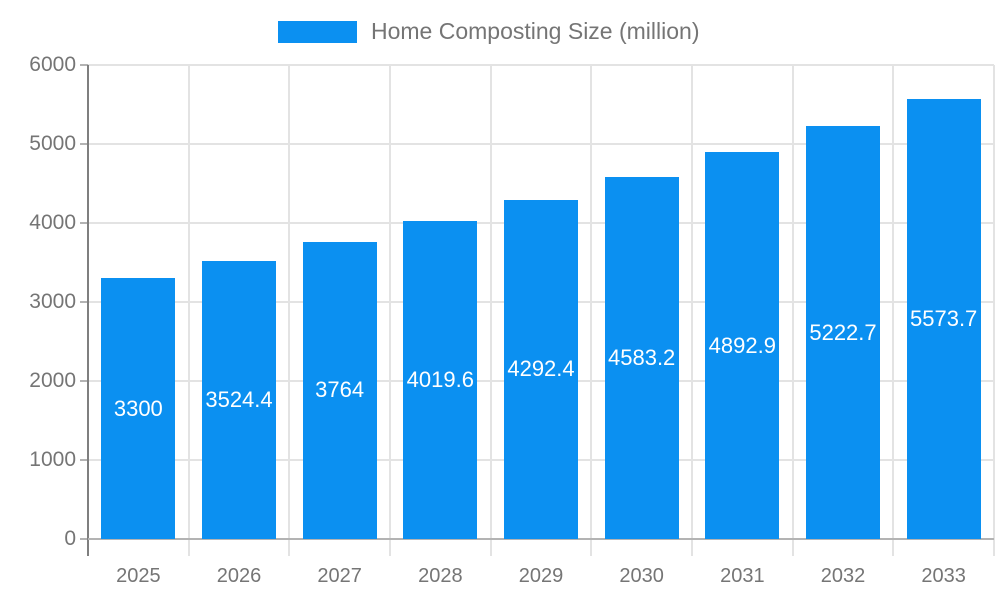 This screenshot has height=600, width=1000. What do you see at coordinates (541, 369) in the screenshot?
I see `bar-2029` at bounding box center [541, 369].